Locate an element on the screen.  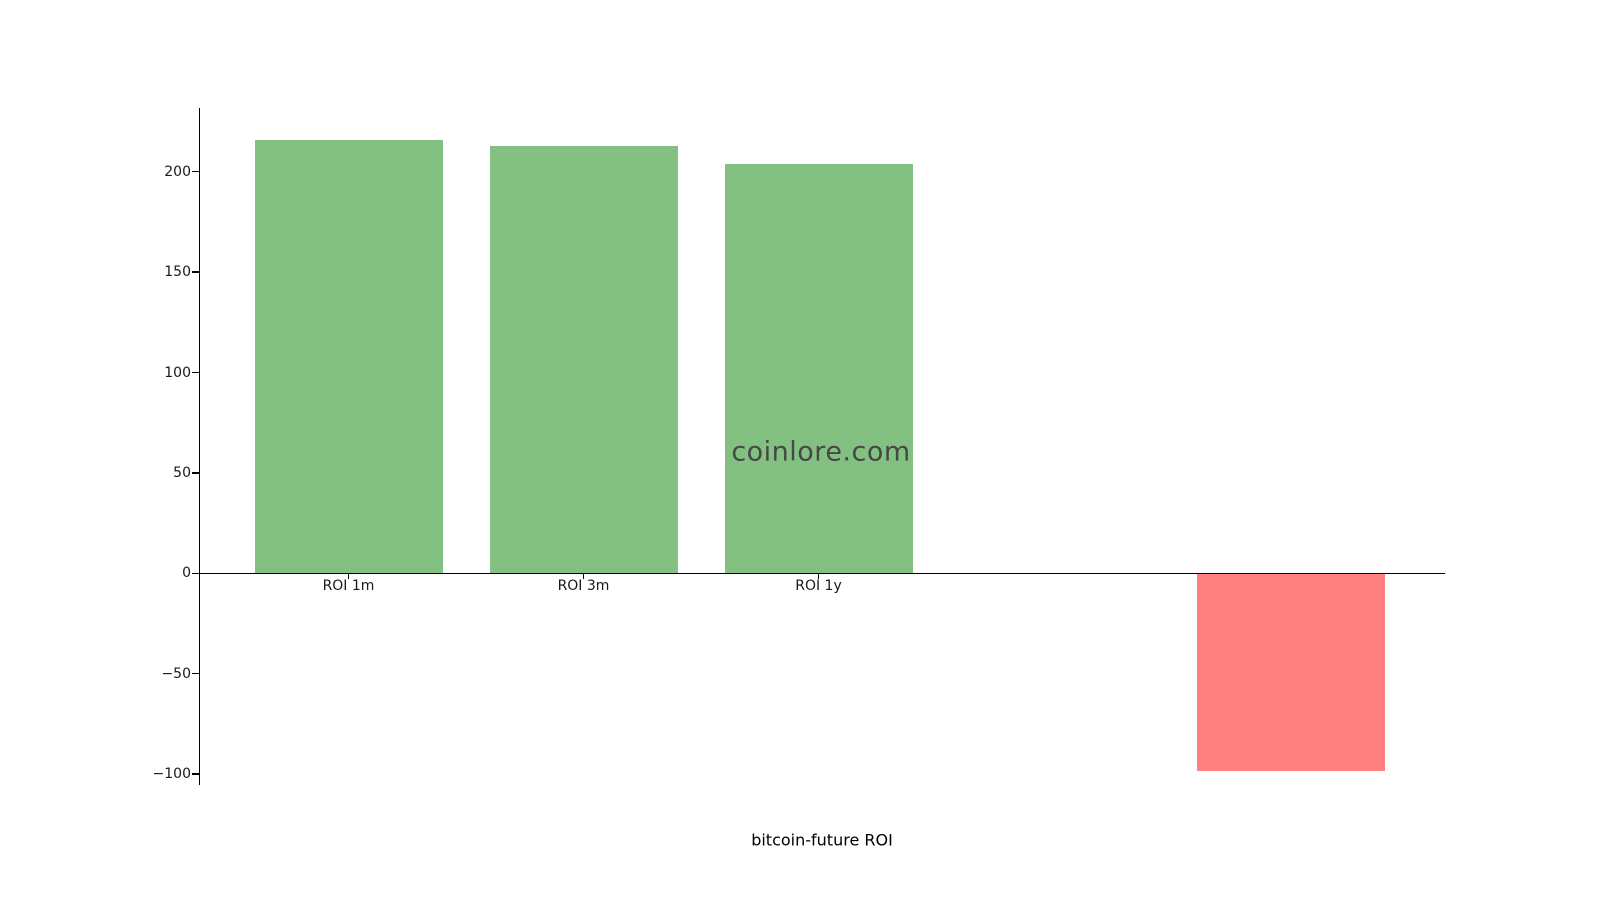
chart-title: bitcoin-future ROI is located at coordinates (822, 840).